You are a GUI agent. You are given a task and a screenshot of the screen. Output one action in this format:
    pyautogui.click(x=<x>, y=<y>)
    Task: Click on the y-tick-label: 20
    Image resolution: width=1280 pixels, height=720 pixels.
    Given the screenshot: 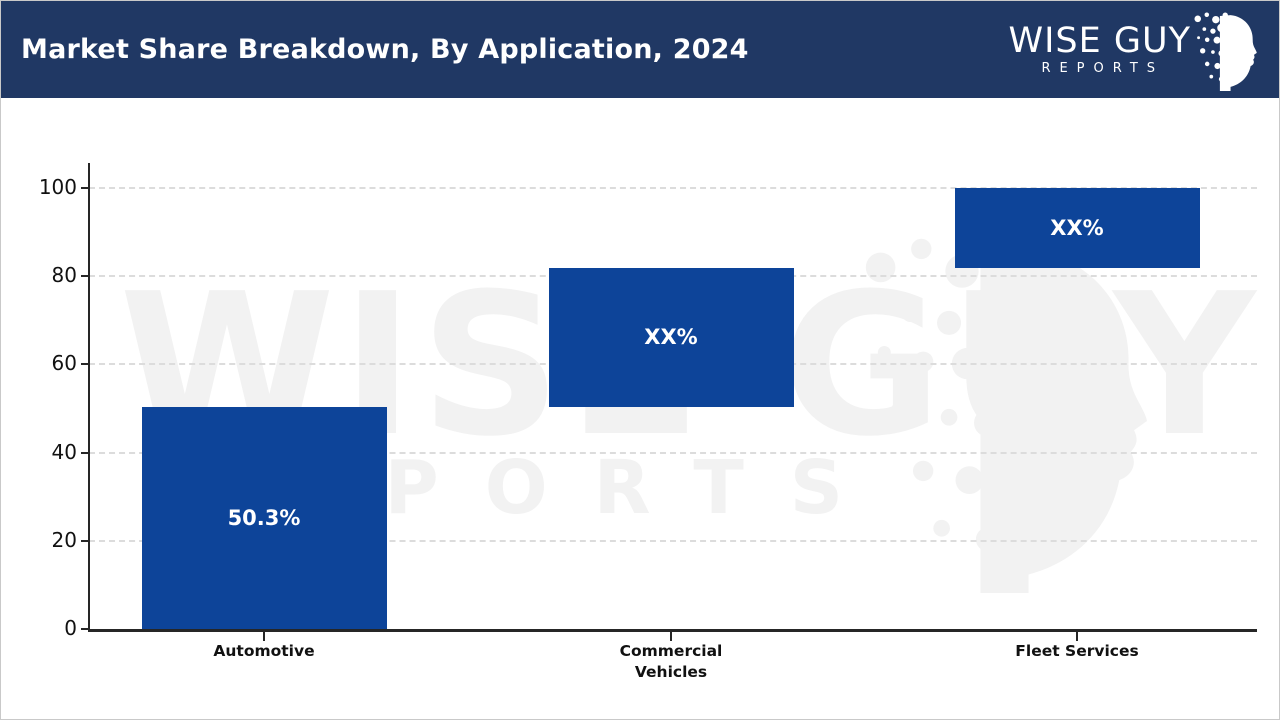 What is the action you would take?
    pyautogui.click(x=64, y=539)
    